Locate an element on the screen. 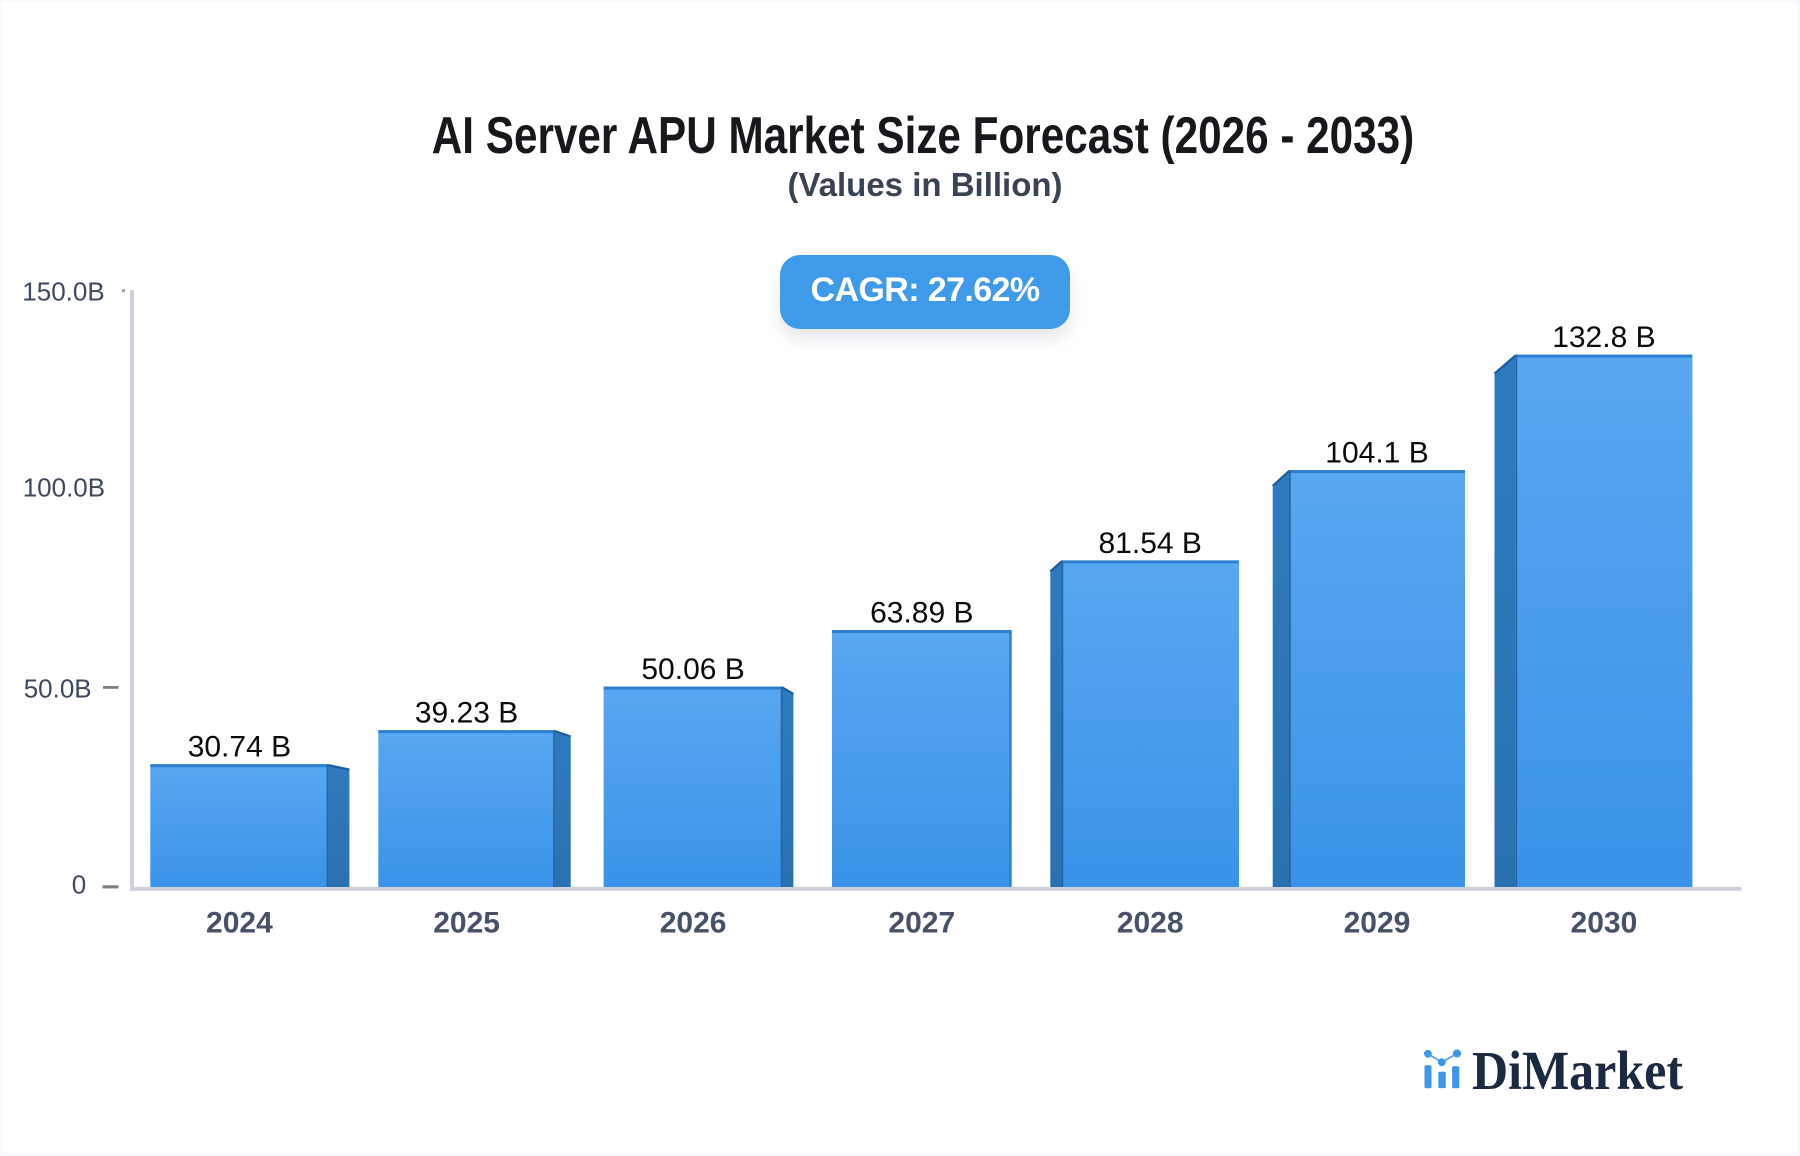 The height and width of the screenshot is (1156, 1800). svg-text: 2027 is located at coordinates (921, 922).